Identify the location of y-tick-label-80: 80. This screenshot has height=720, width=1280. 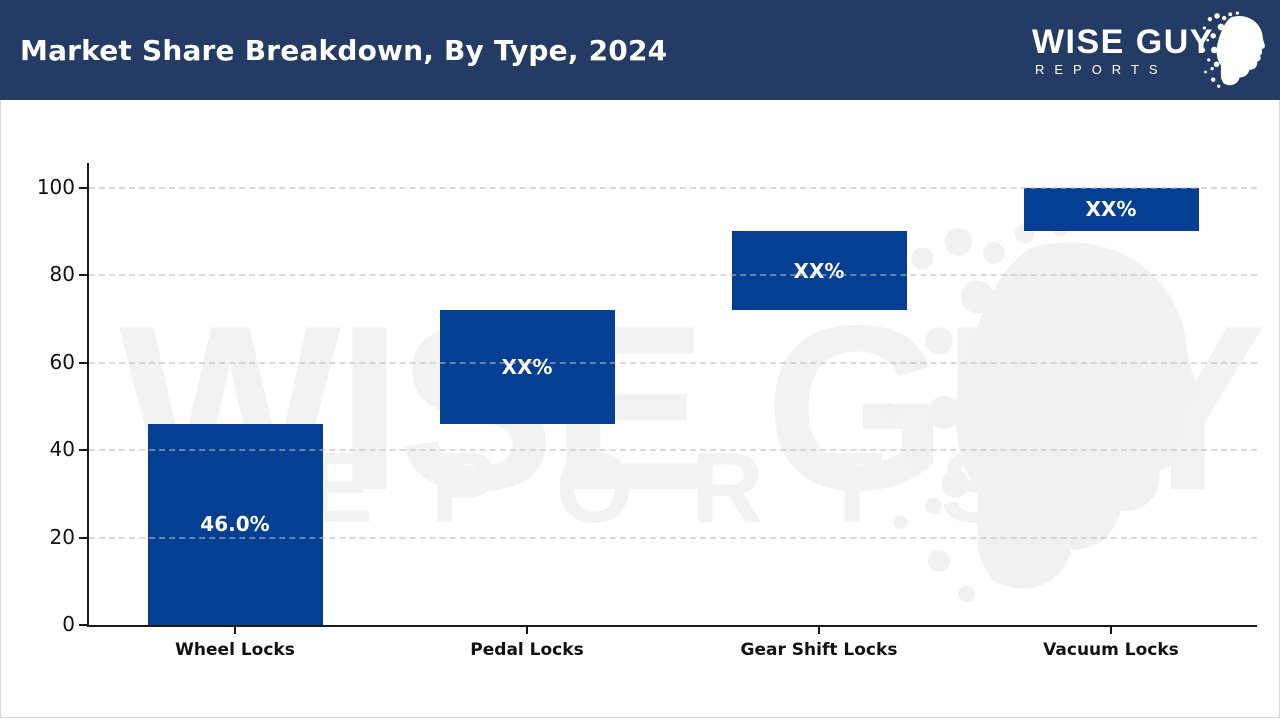
(62, 274).